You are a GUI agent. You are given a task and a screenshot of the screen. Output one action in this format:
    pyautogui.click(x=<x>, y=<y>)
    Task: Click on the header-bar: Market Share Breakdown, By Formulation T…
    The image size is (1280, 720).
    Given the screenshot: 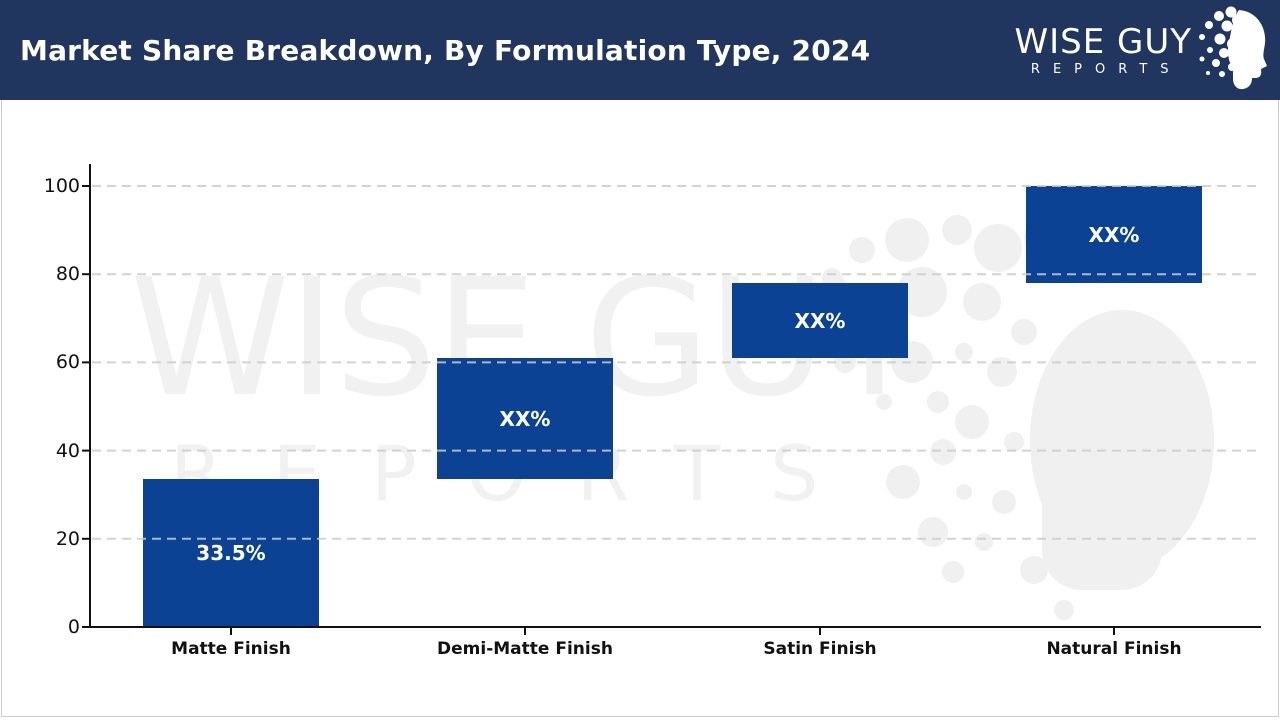 What is the action you would take?
    pyautogui.click(x=640, y=50)
    